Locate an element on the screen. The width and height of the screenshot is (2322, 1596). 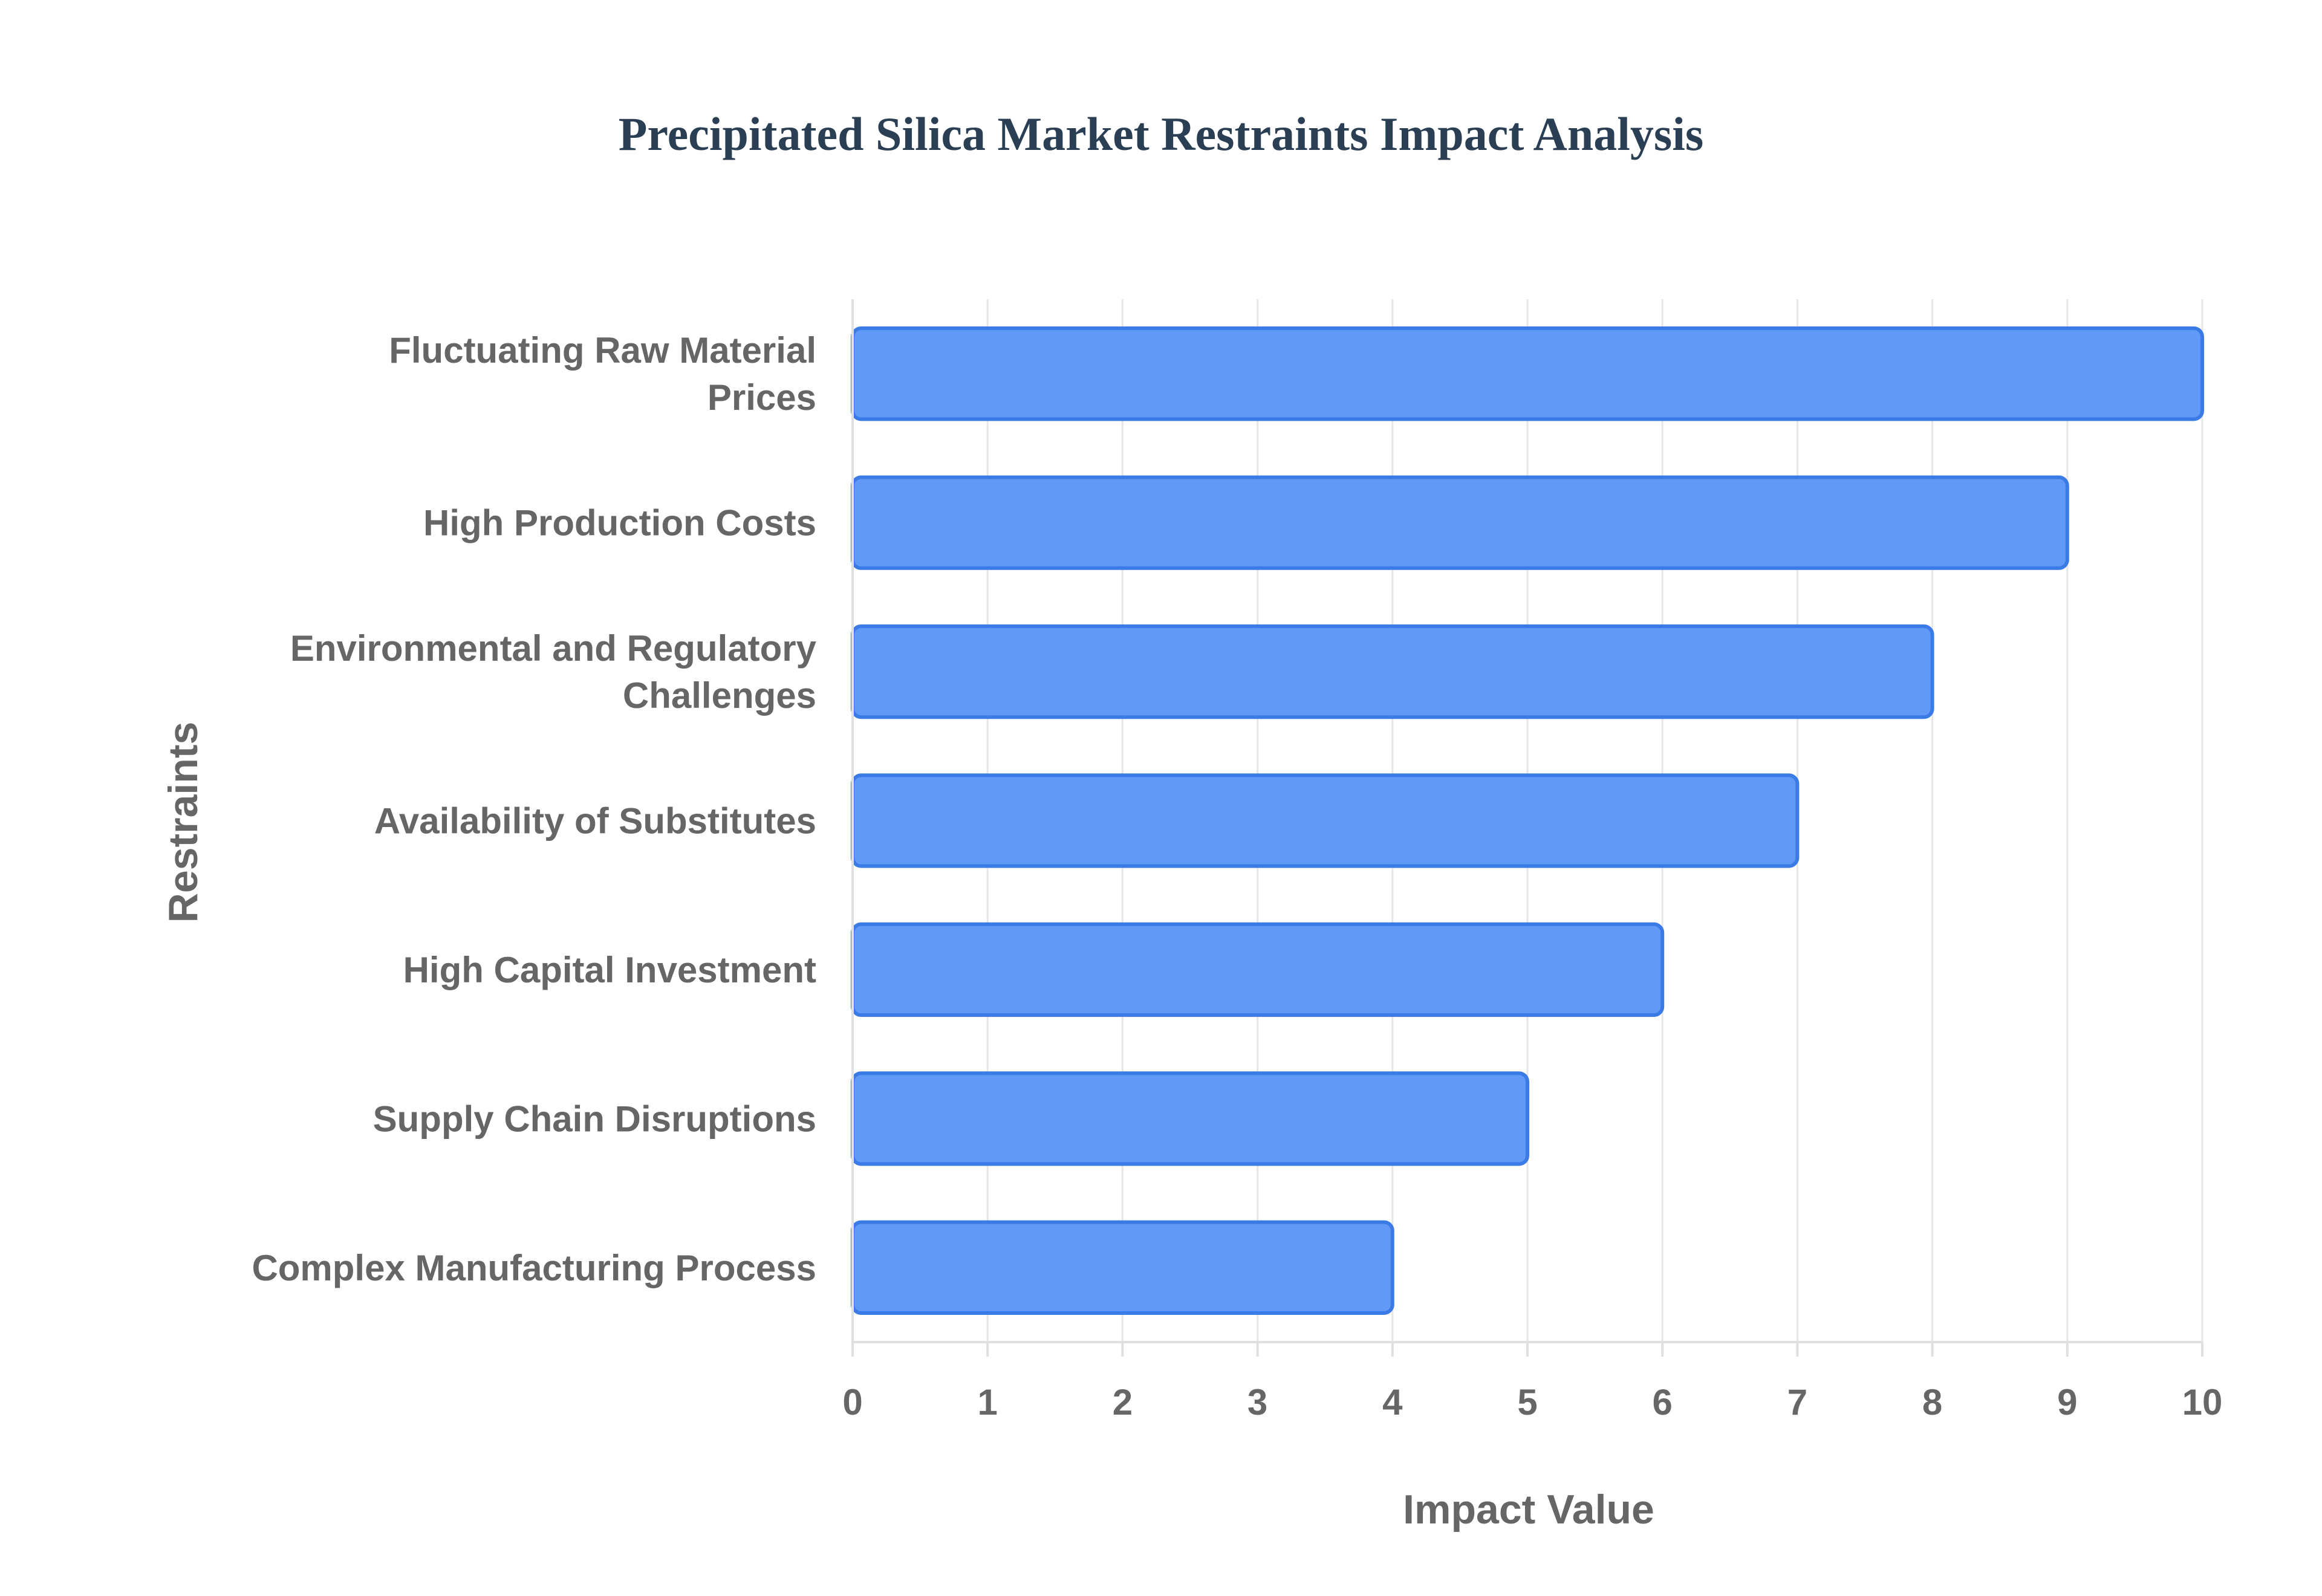
category-label-line: Fluctuating Raw Material is located at coordinates (602, 350).